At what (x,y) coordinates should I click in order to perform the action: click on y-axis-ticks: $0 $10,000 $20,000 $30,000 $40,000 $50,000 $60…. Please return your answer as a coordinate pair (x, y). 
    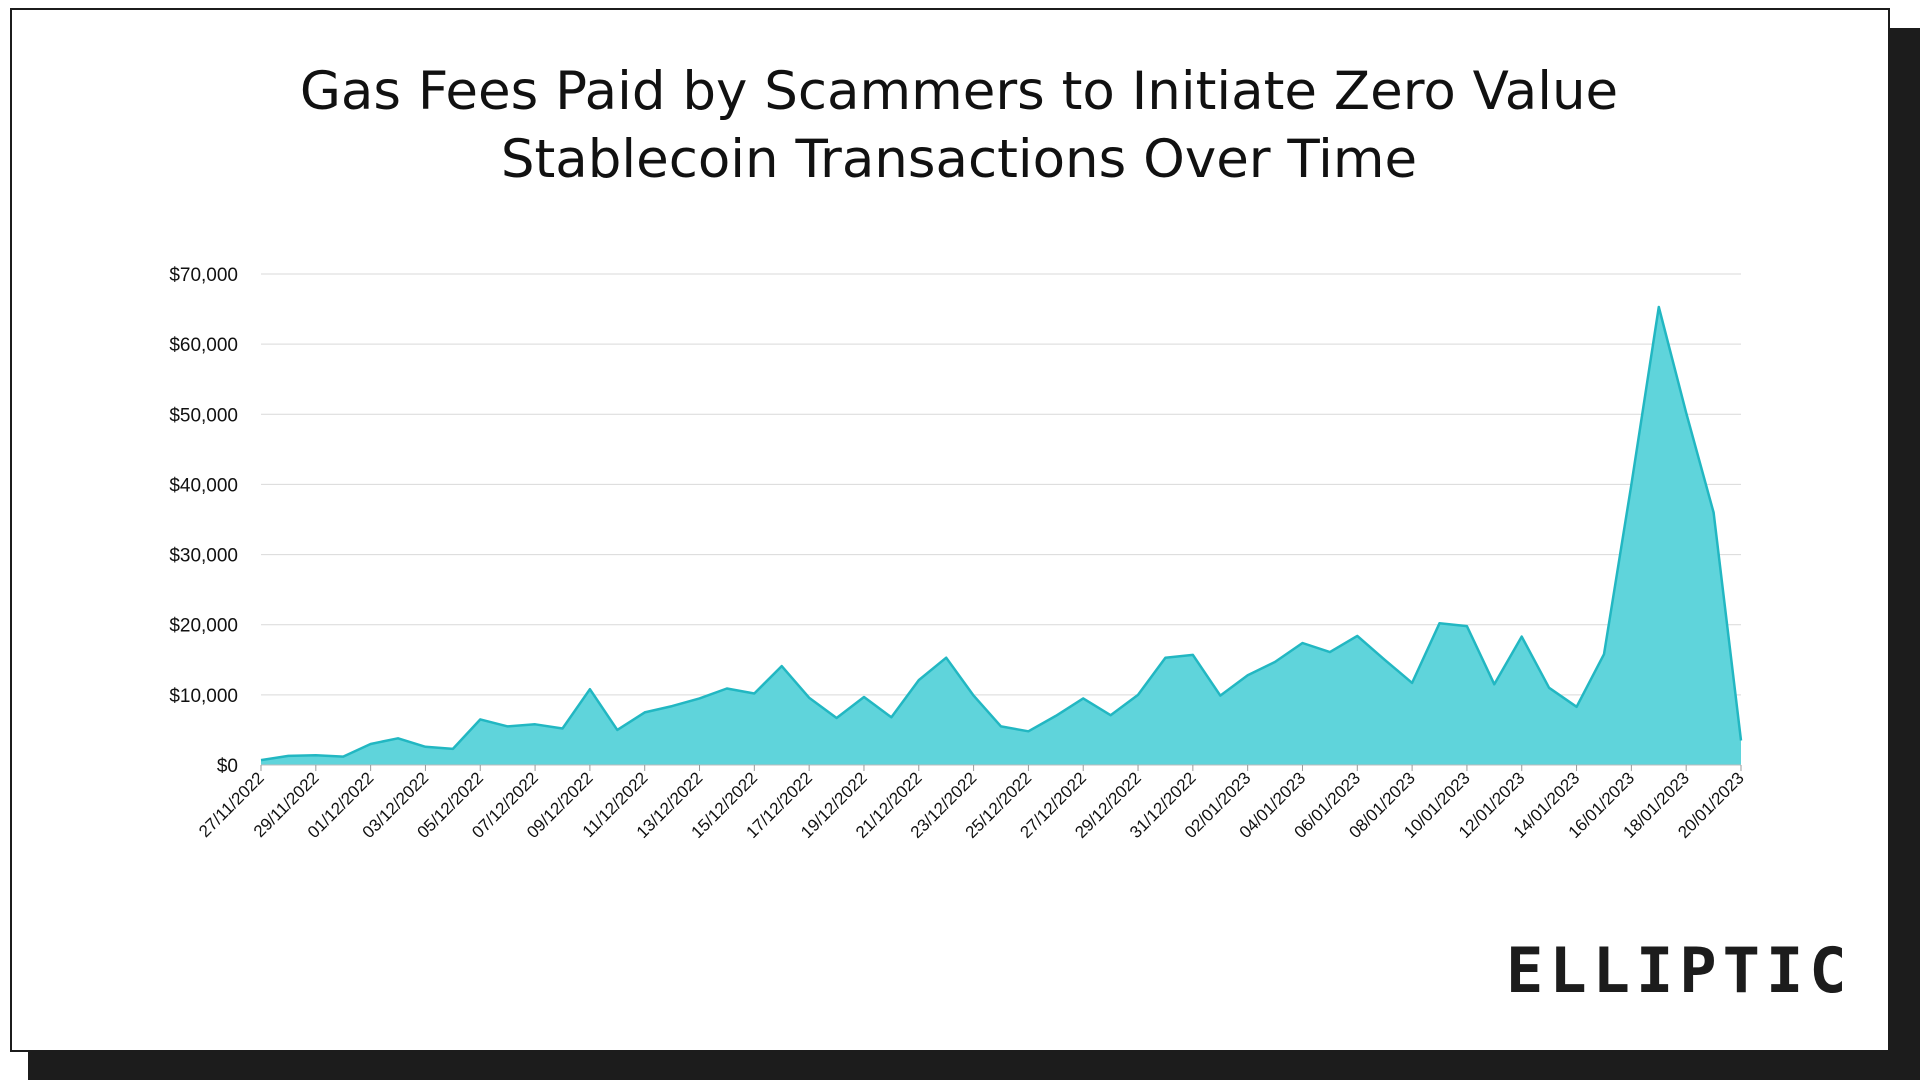
    Looking at the image, I should click on (203, 521).